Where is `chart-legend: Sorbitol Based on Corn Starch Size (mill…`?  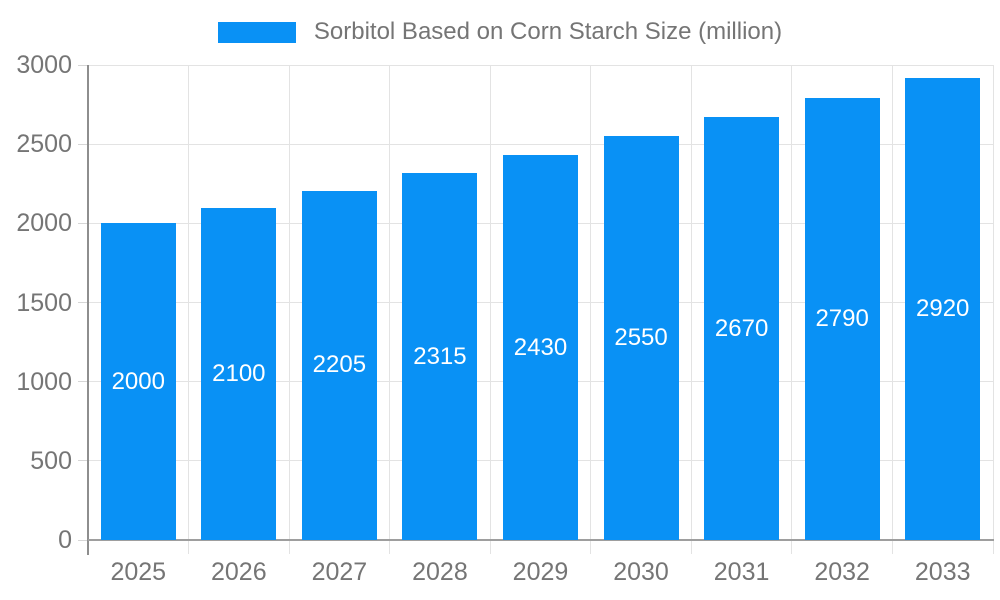
chart-legend: Sorbitol Based on Corn Starch Size (mill… is located at coordinates (500, 32).